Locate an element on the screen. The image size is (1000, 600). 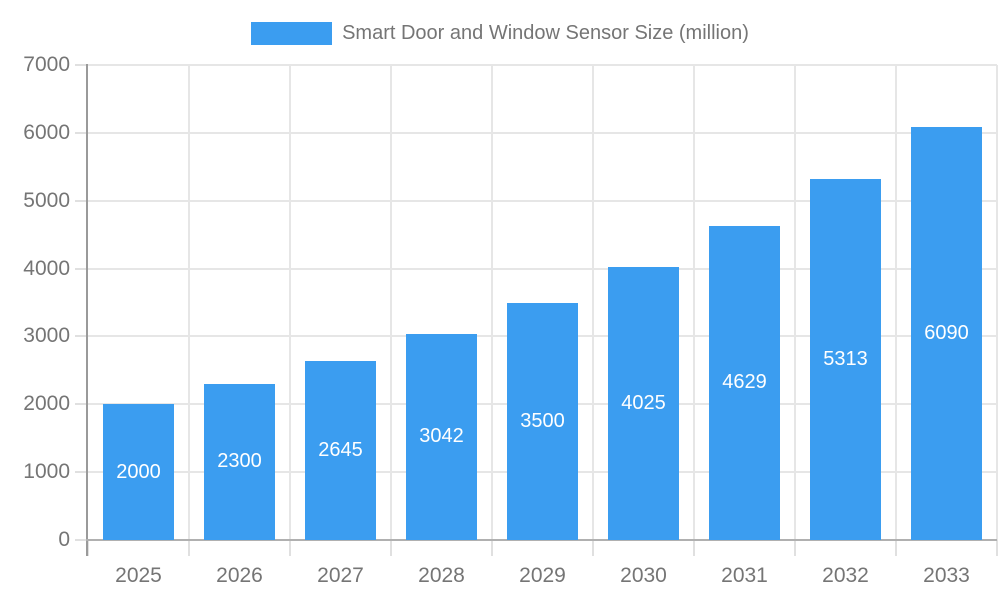
bar-value-label: 6090 is located at coordinates (946, 332).